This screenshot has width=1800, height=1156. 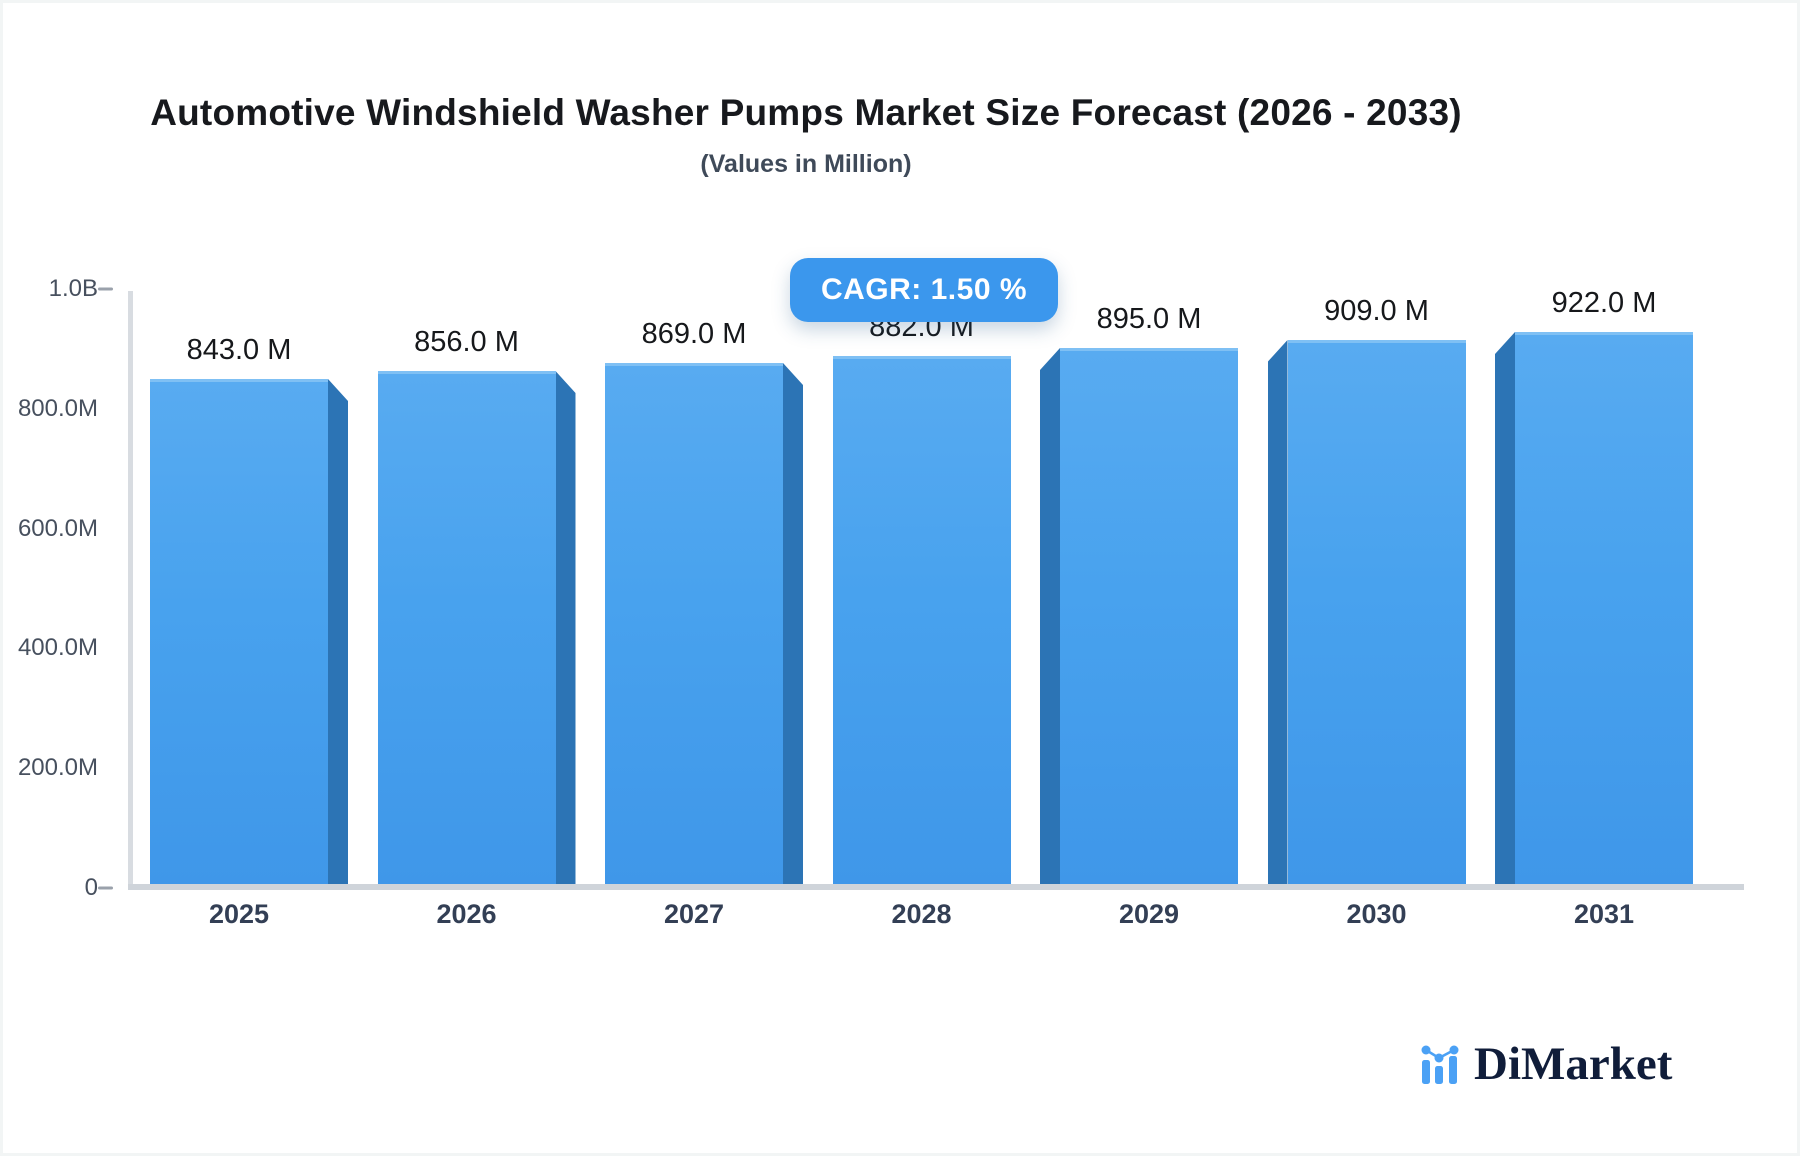 I want to click on y-tick-label: 1.0B, so click(x=73, y=288).